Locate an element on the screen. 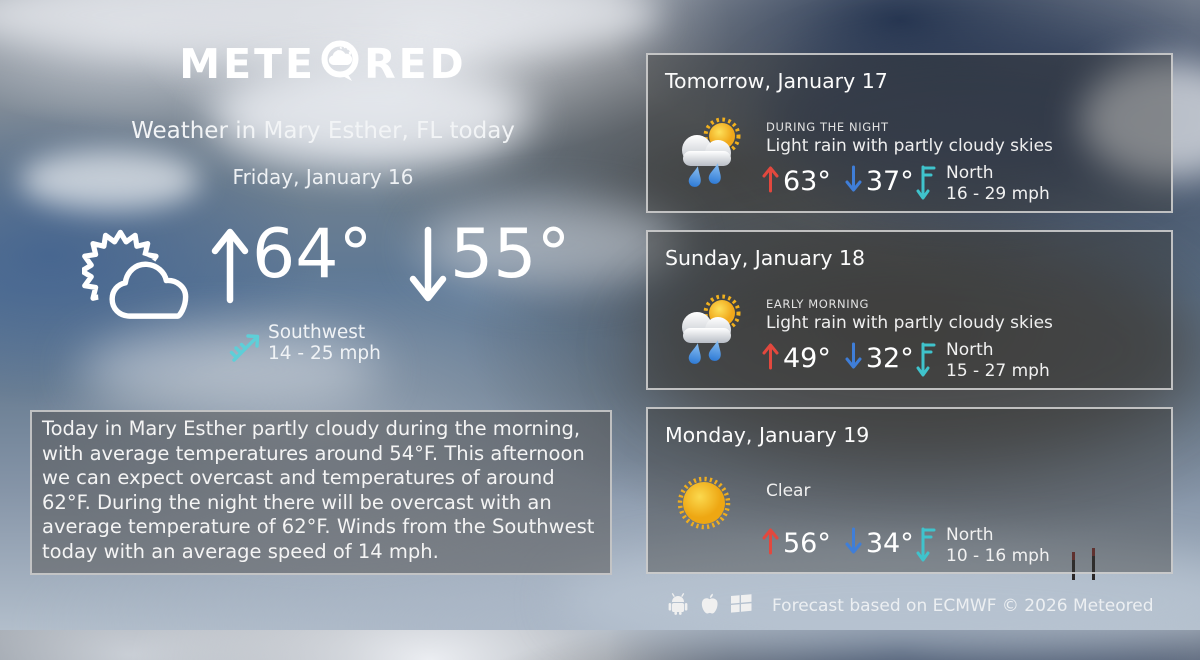 This screenshot has width=1200, height=660. card-wind-speed: 10 - 16 mph is located at coordinates (998, 556).